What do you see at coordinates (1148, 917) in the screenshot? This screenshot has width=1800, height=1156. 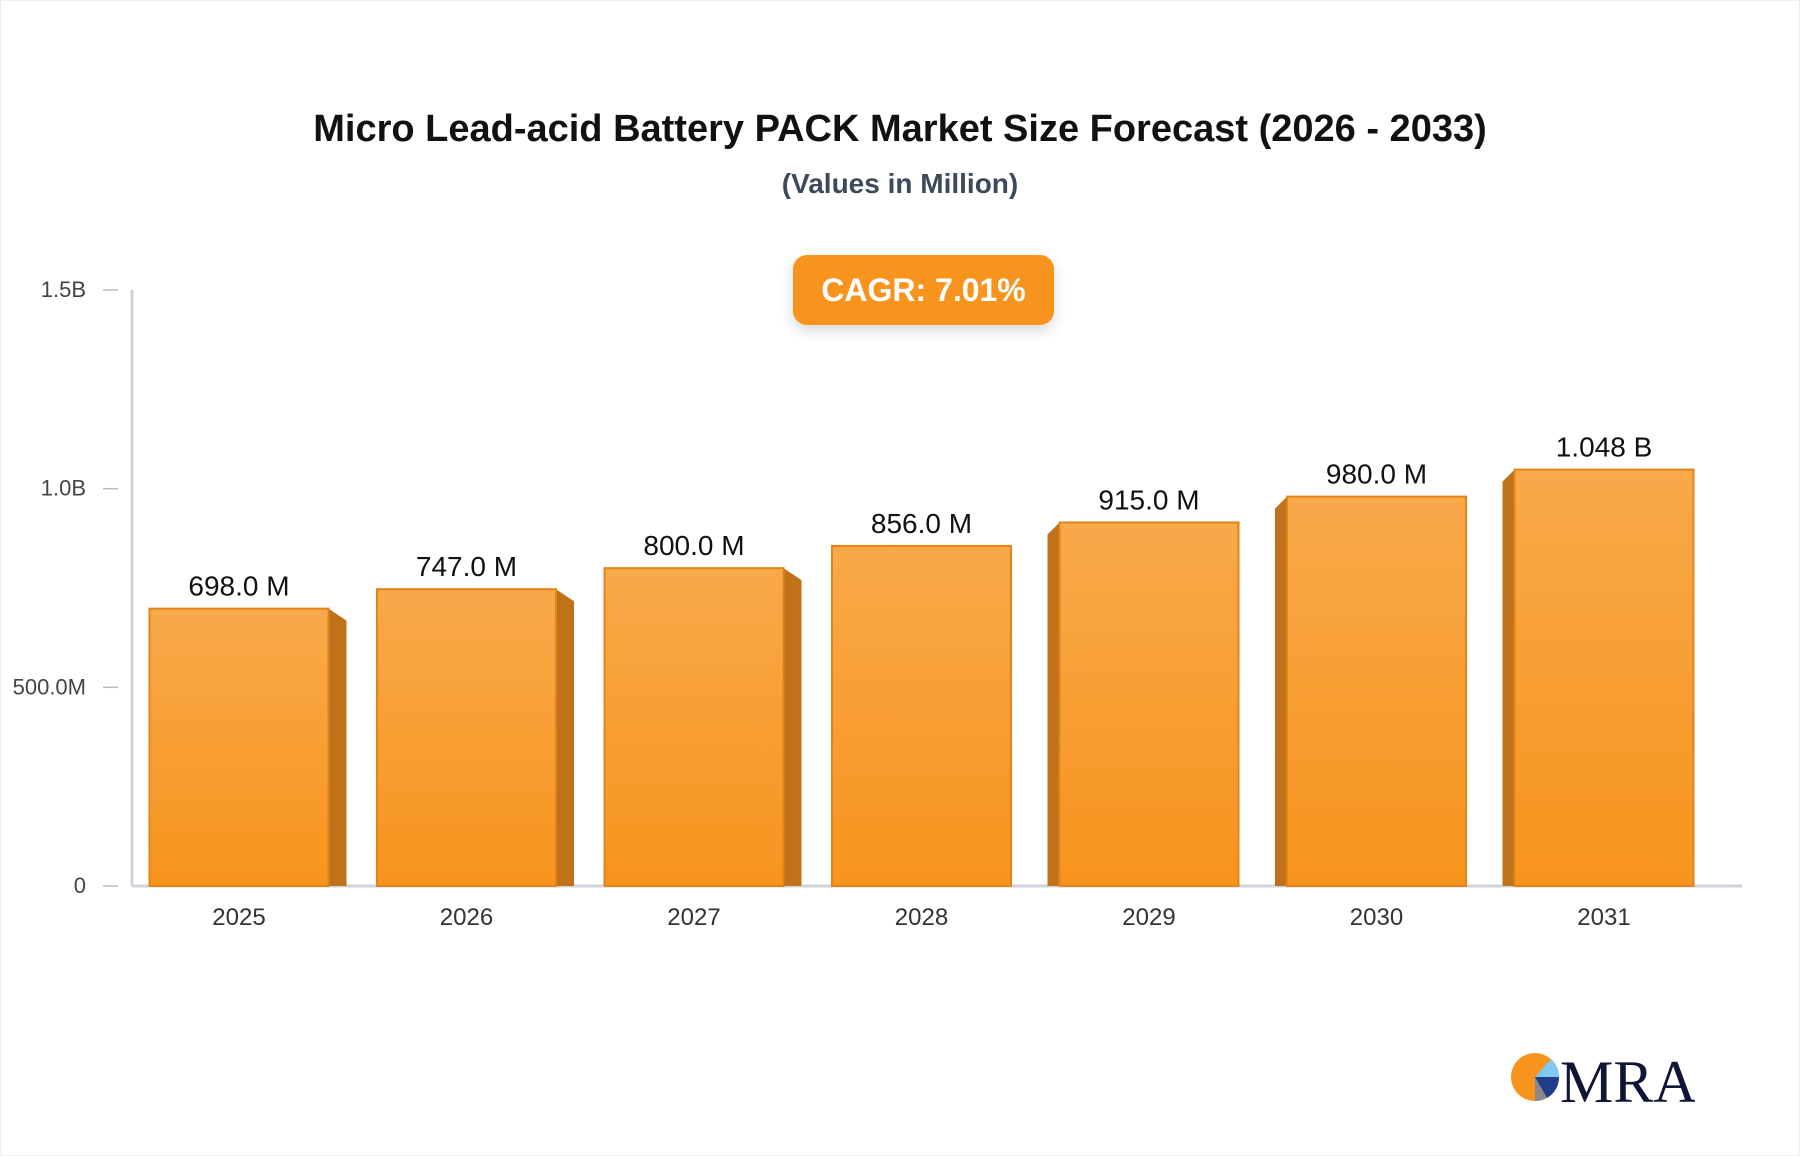 I see `x-tick-label: 2029` at bounding box center [1148, 917].